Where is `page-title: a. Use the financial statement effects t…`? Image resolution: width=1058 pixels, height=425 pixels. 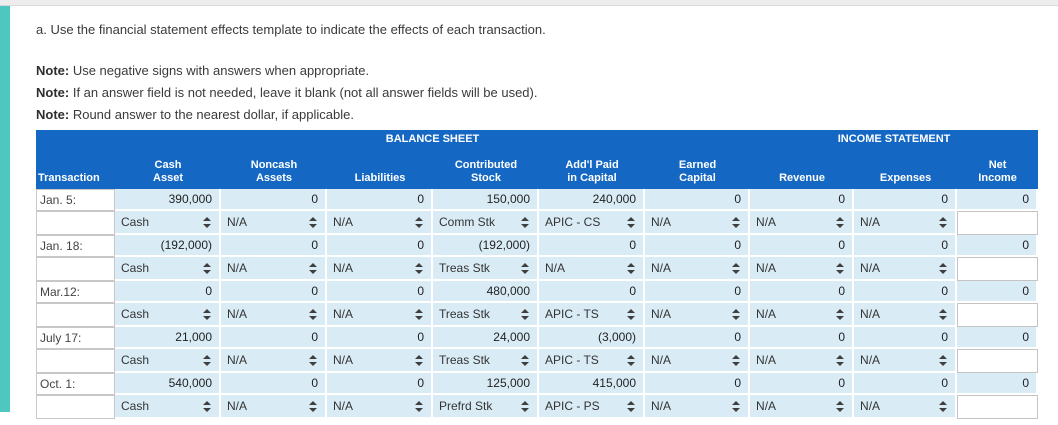 page-title: a. Use the financial statement effects t… is located at coordinates (291, 29).